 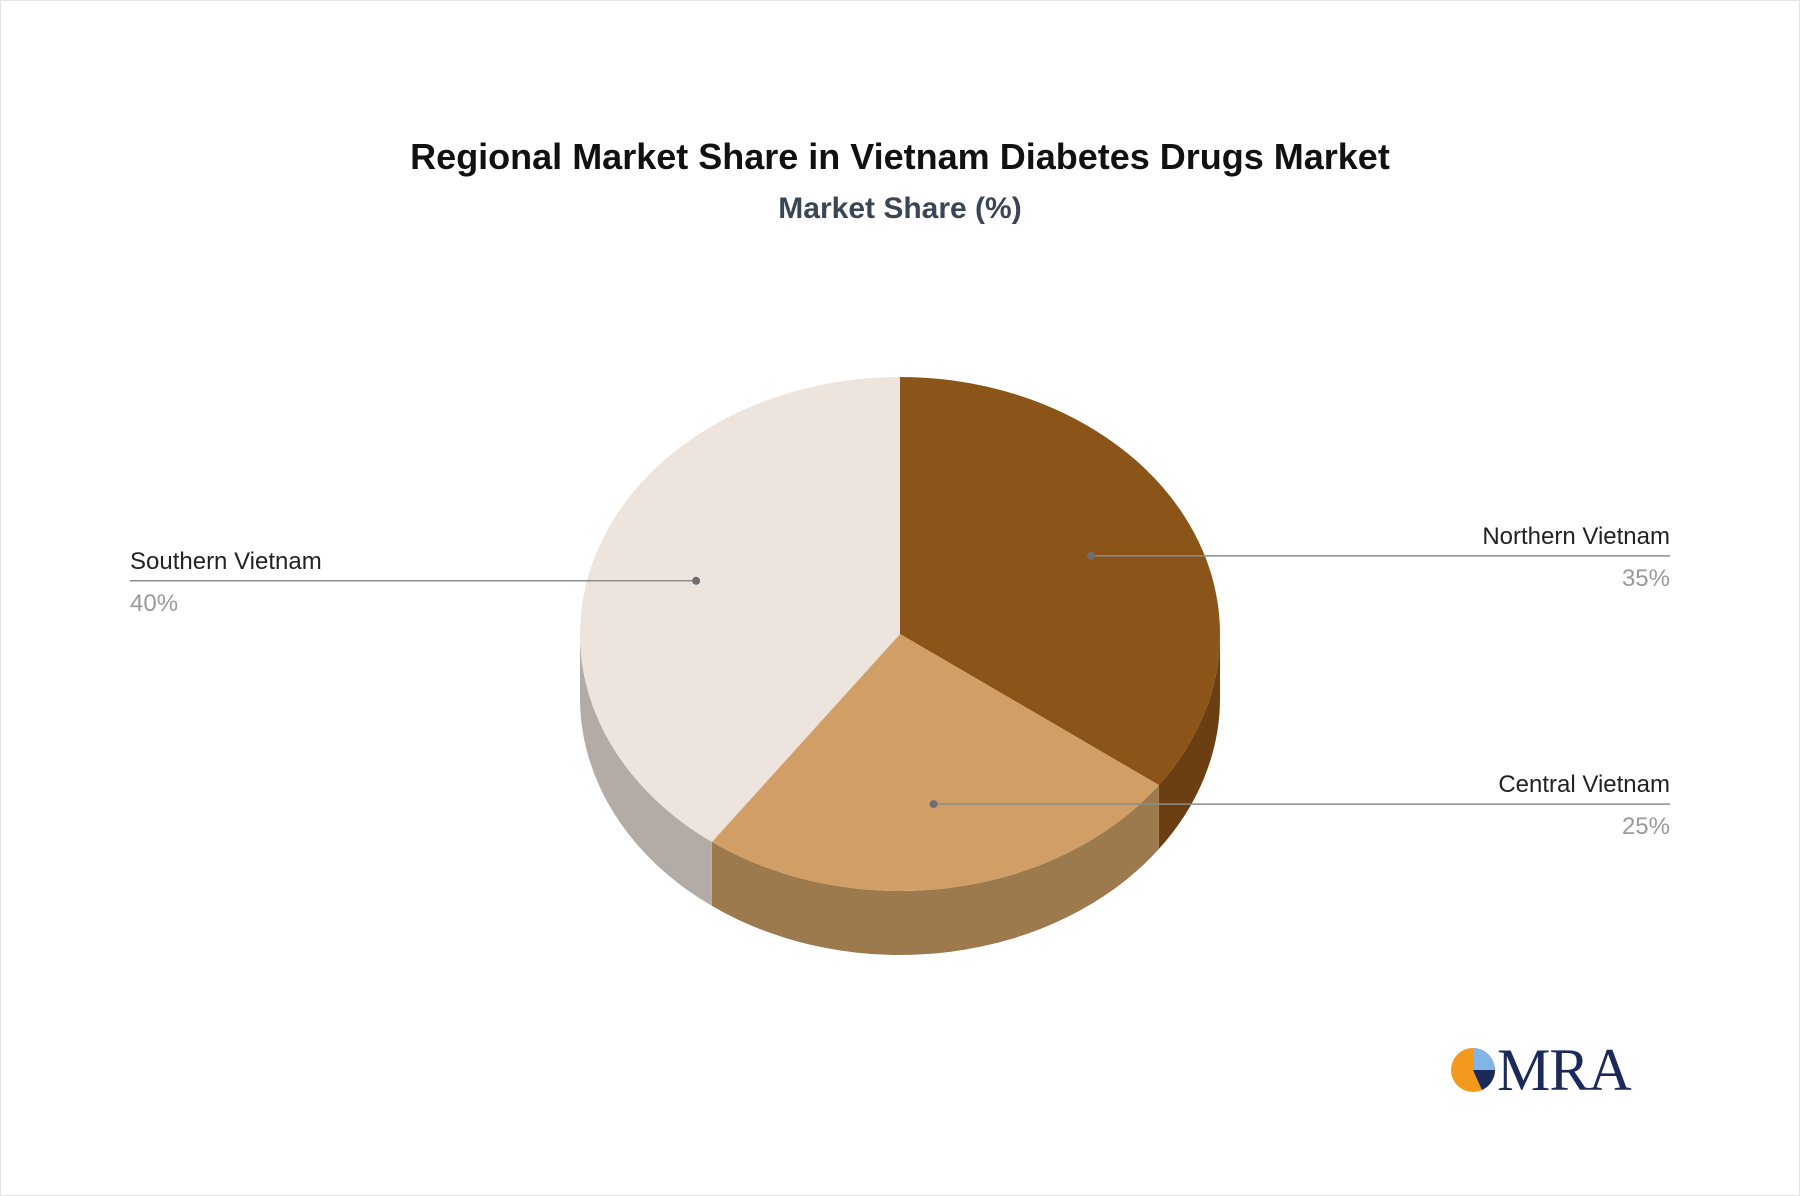 What do you see at coordinates (1189, 742) in the screenshot?
I see `pie-side-northern-vietnam` at bounding box center [1189, 742].